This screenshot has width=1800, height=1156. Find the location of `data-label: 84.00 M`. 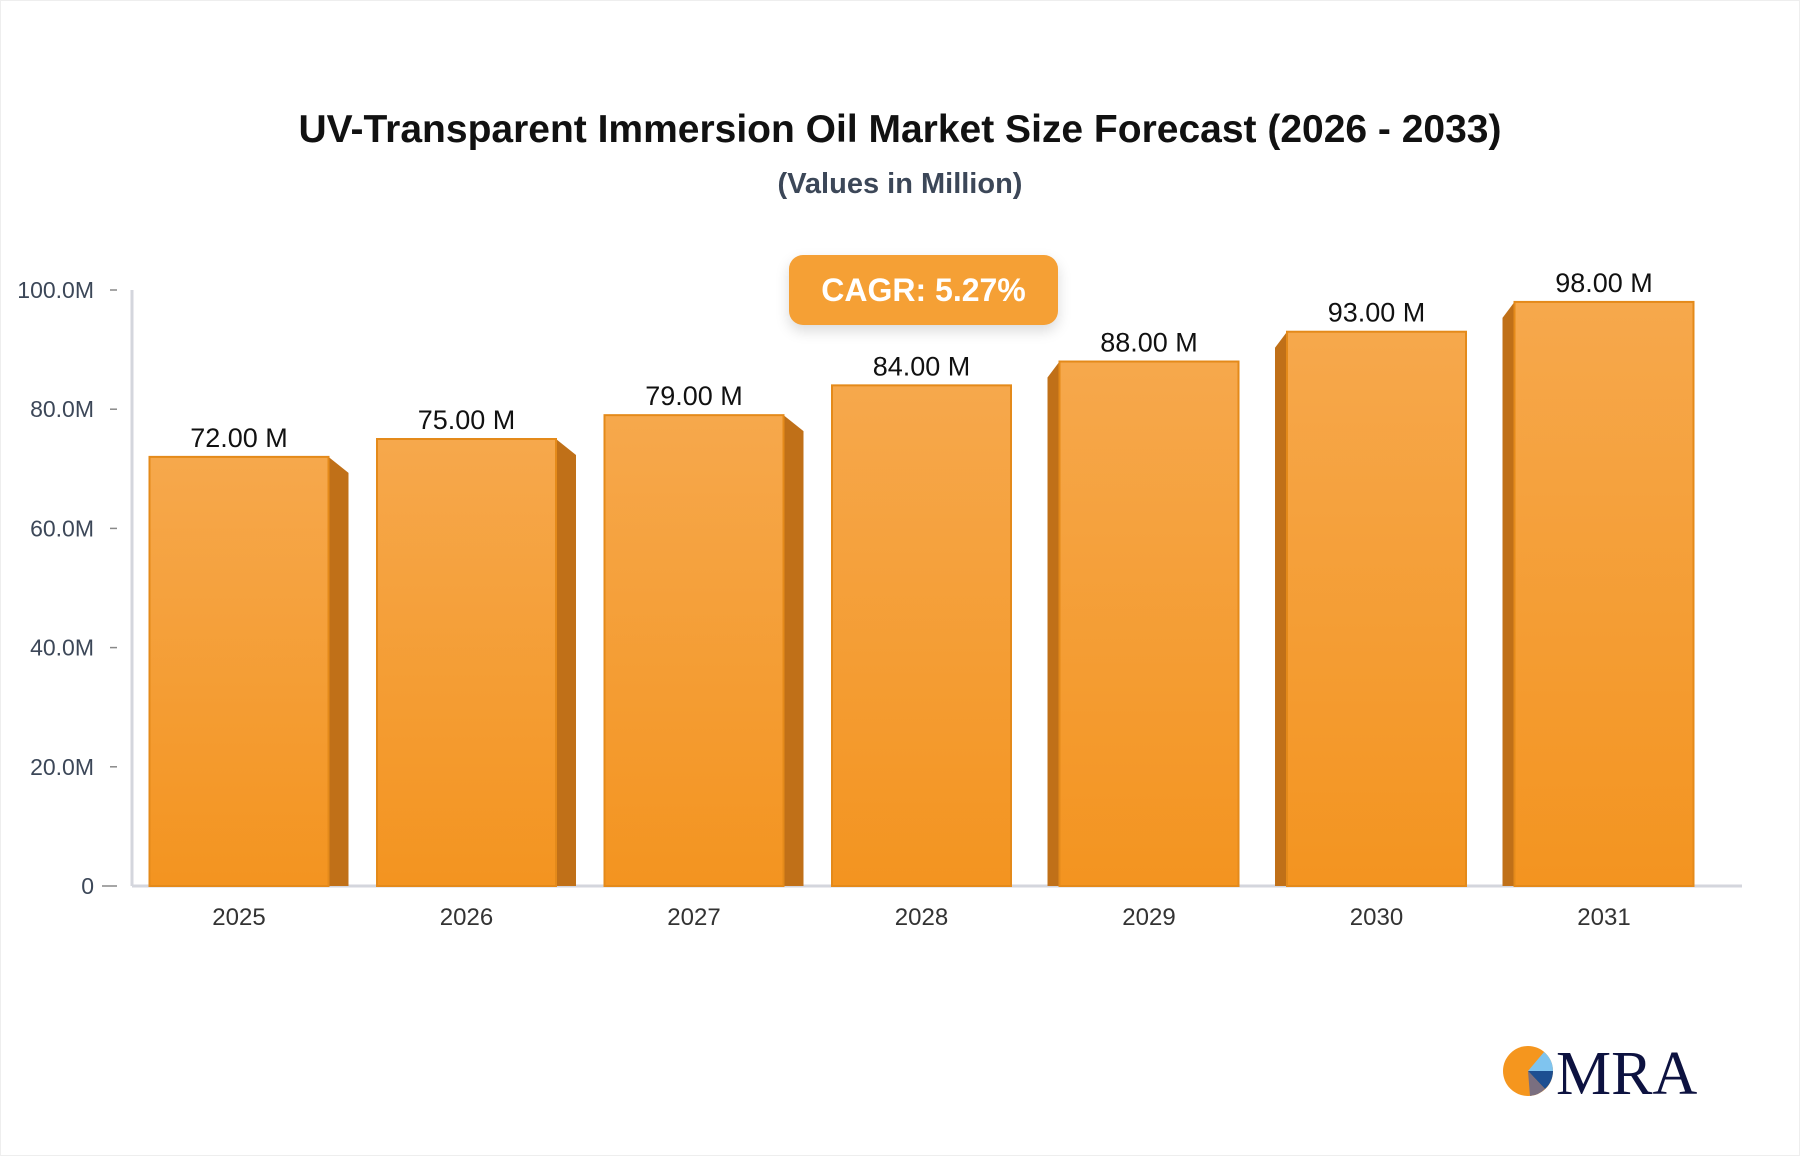

data-label: 84.00 M is located at coordinates (922, 366).